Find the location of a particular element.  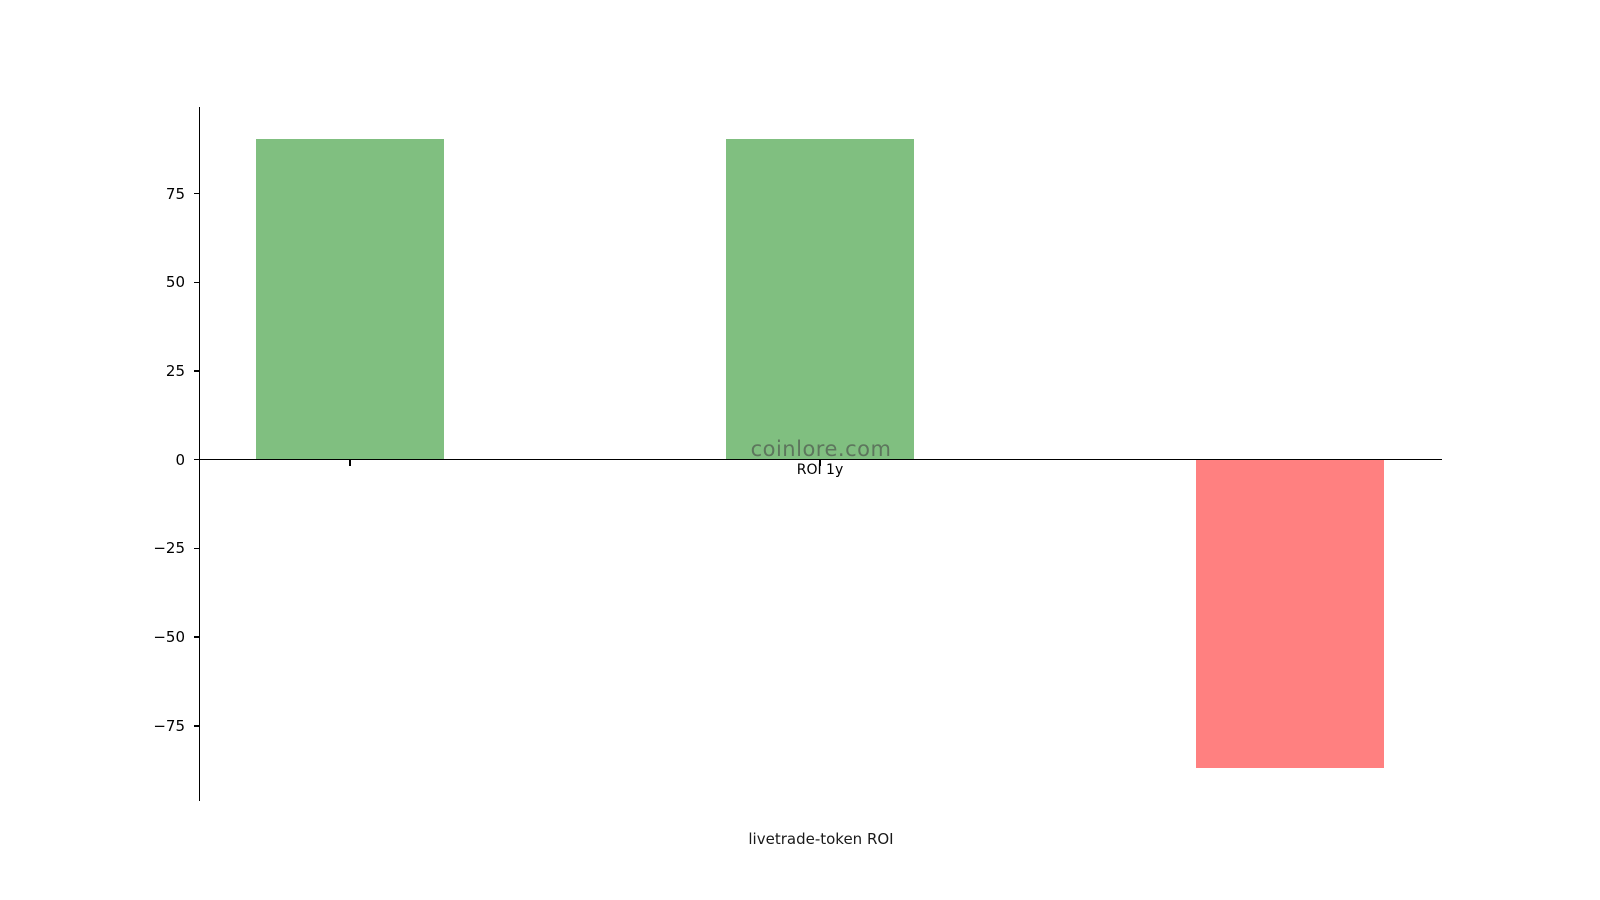

y-tick-label: −75 is located at coordinates (169, 725).